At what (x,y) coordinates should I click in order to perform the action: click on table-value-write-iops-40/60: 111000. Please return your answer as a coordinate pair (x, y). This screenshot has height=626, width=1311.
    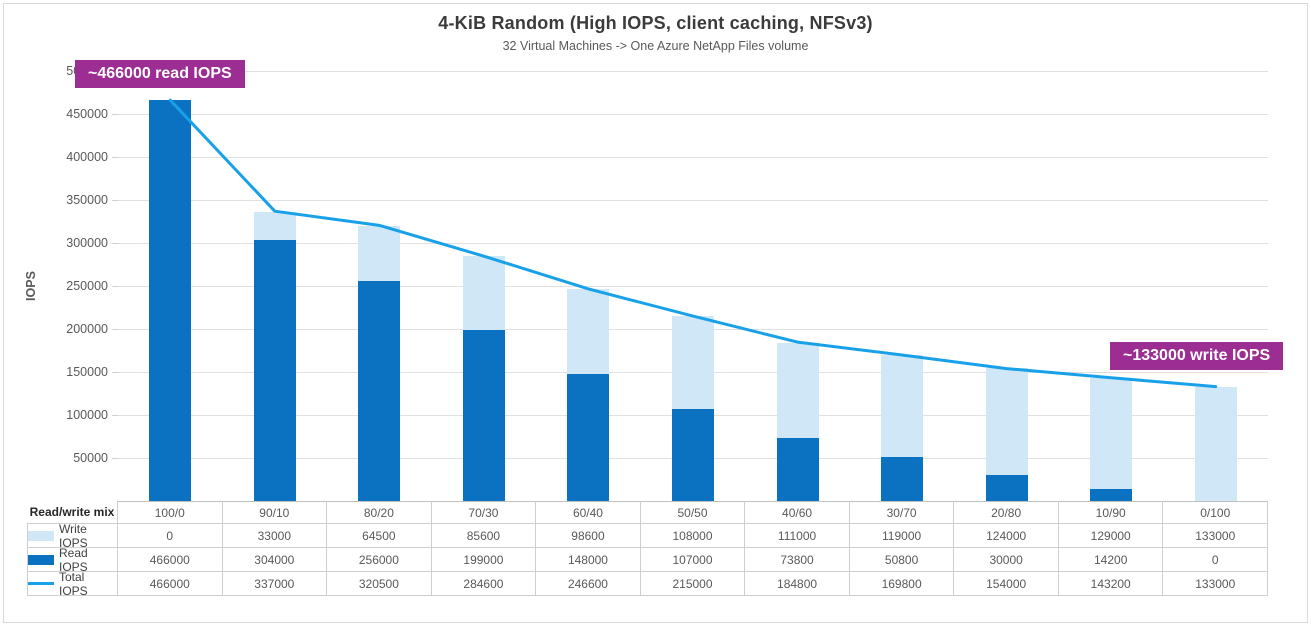
    Looking at the image, I should click on (797, 536).